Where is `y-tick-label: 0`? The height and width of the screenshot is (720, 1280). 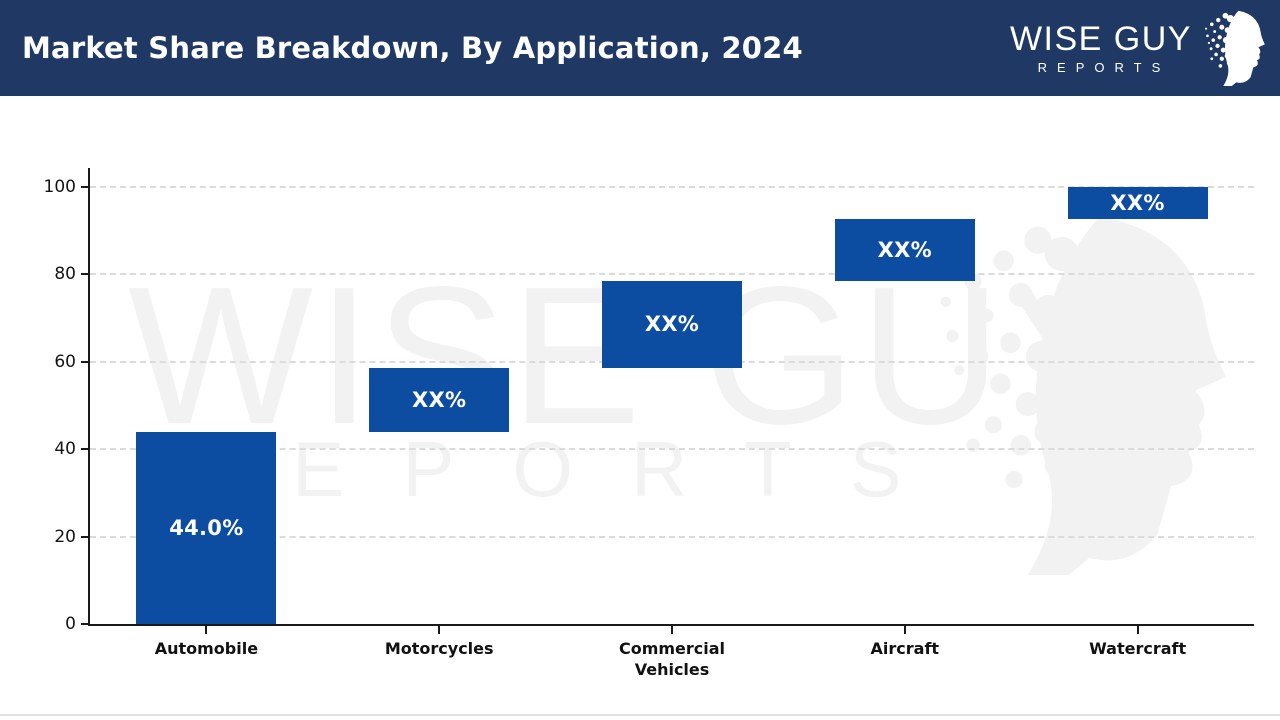 y-tick-label: 0 is located at coordinates (70, 624).